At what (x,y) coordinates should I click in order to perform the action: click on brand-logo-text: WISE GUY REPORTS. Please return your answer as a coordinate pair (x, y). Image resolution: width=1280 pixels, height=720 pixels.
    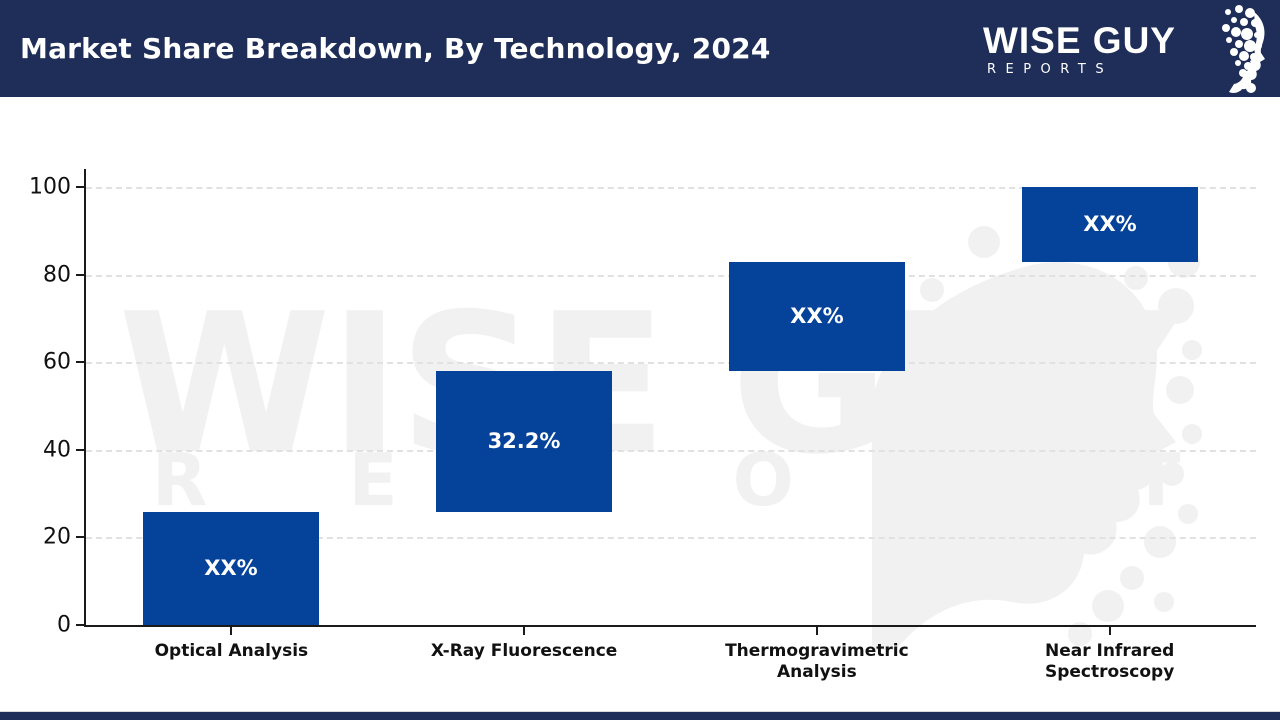
    Looking at the image, I should click on (1079, 49).